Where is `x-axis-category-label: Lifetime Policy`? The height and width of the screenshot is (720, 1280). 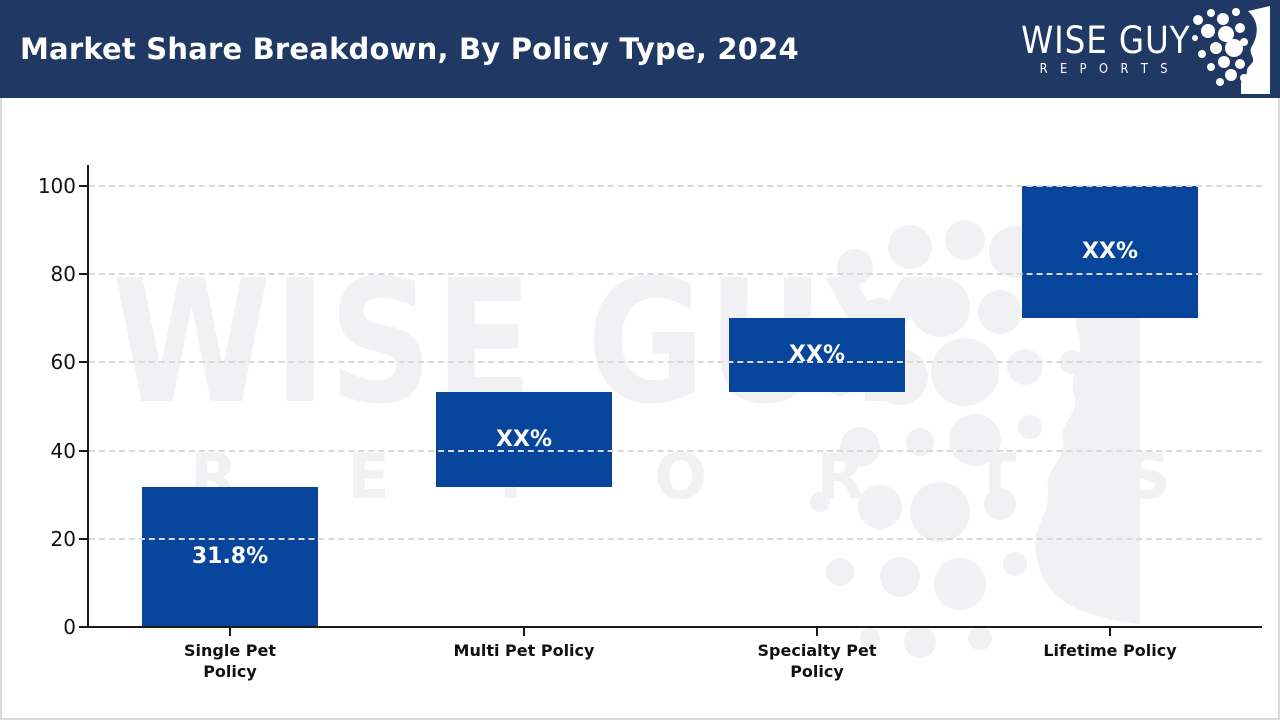 x-axis-category-label: Lifetime Policy is located at coordinates (1110, 650).